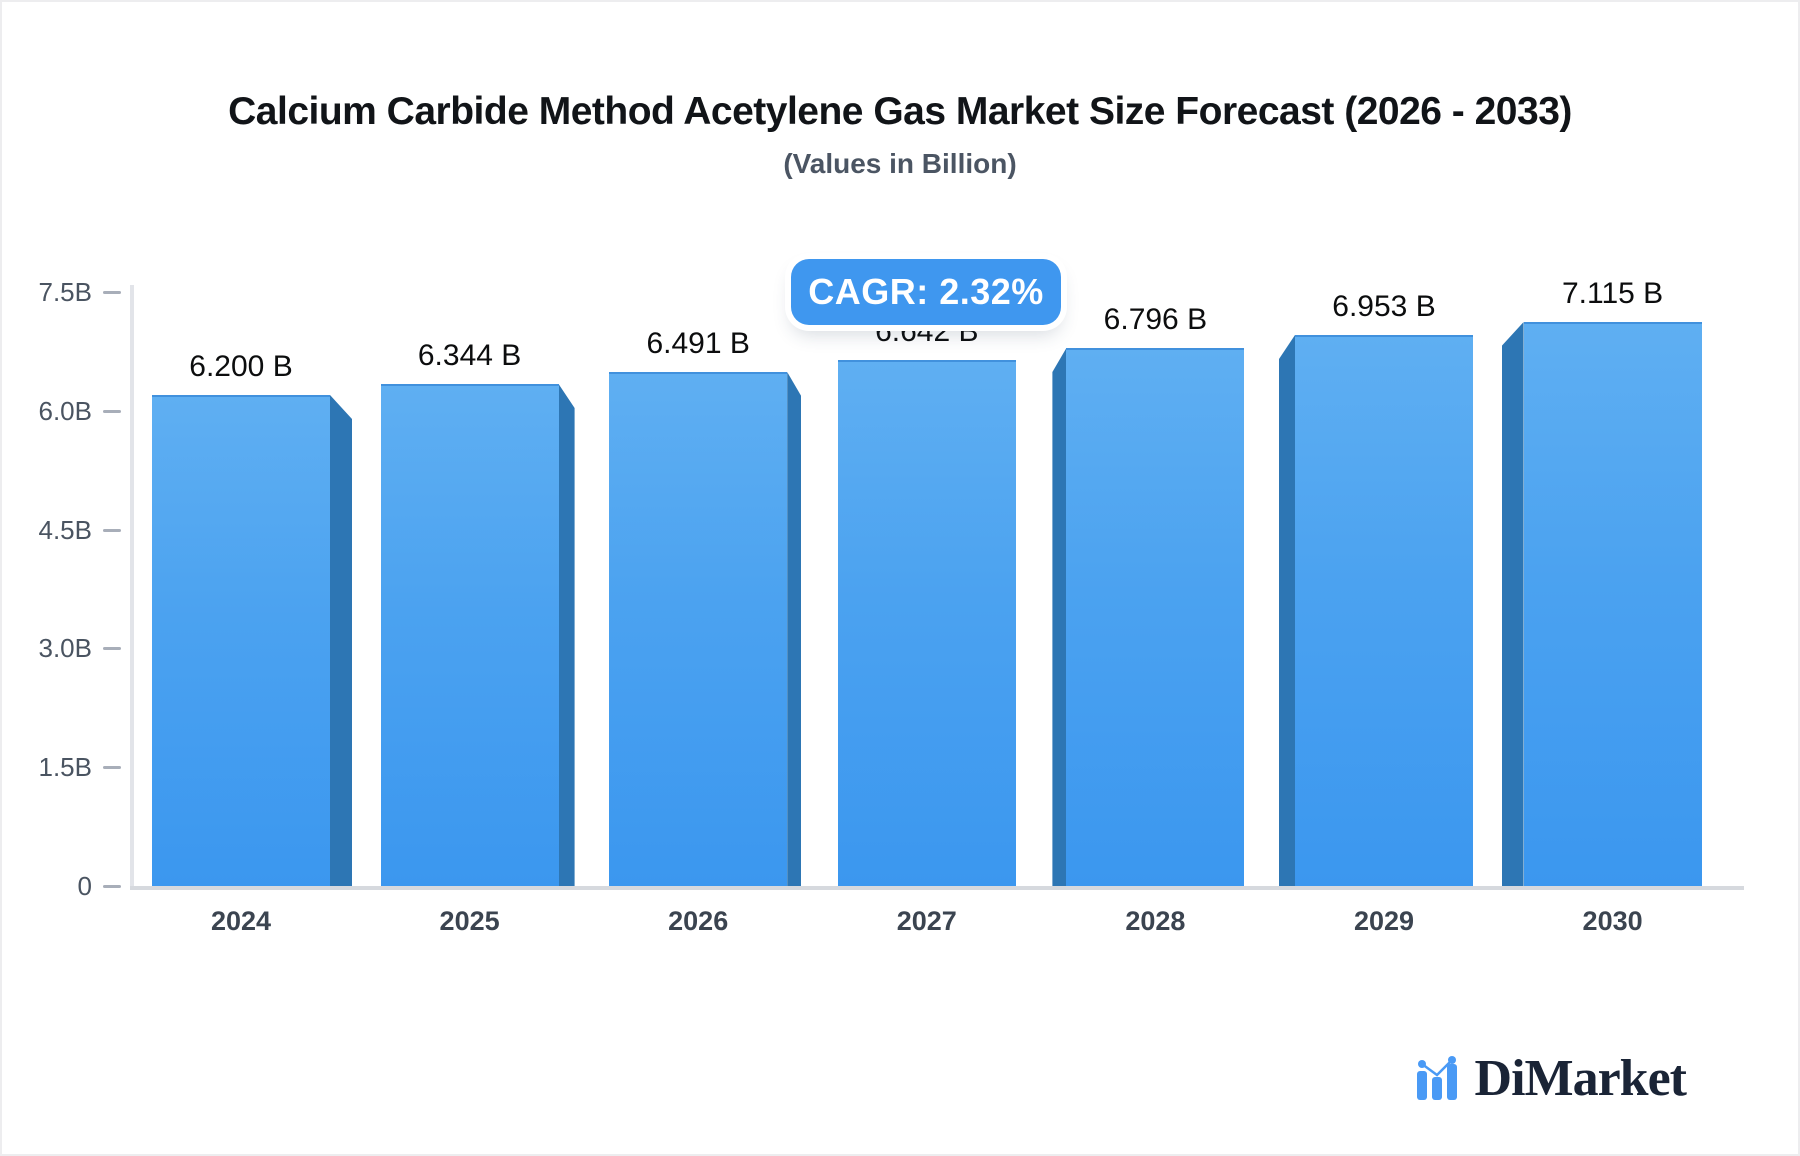 Image resolution: width=1800 pixels, height=1156 pixels. Describe the element at coordinates (1512, 604) in the screenshot. I see `bar-side-2030` at that location.